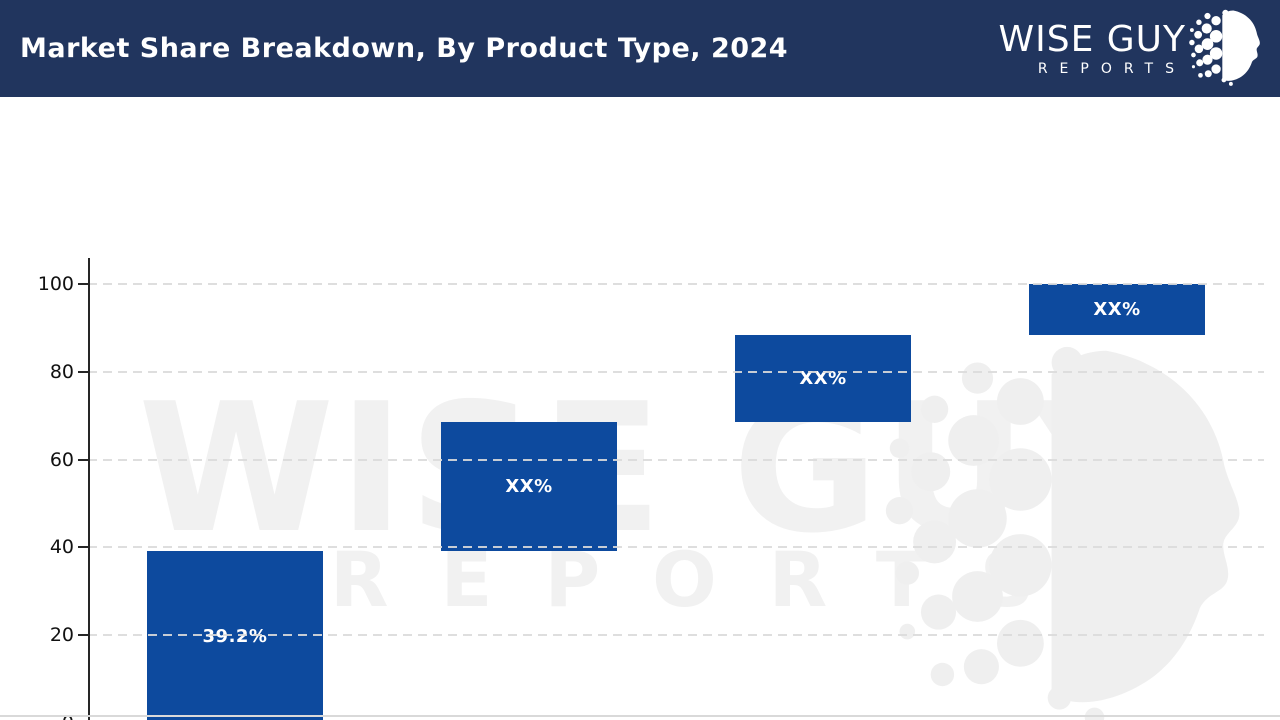 The image size is (1280, 720). I want to click on bottom-border, so click(640, 716).